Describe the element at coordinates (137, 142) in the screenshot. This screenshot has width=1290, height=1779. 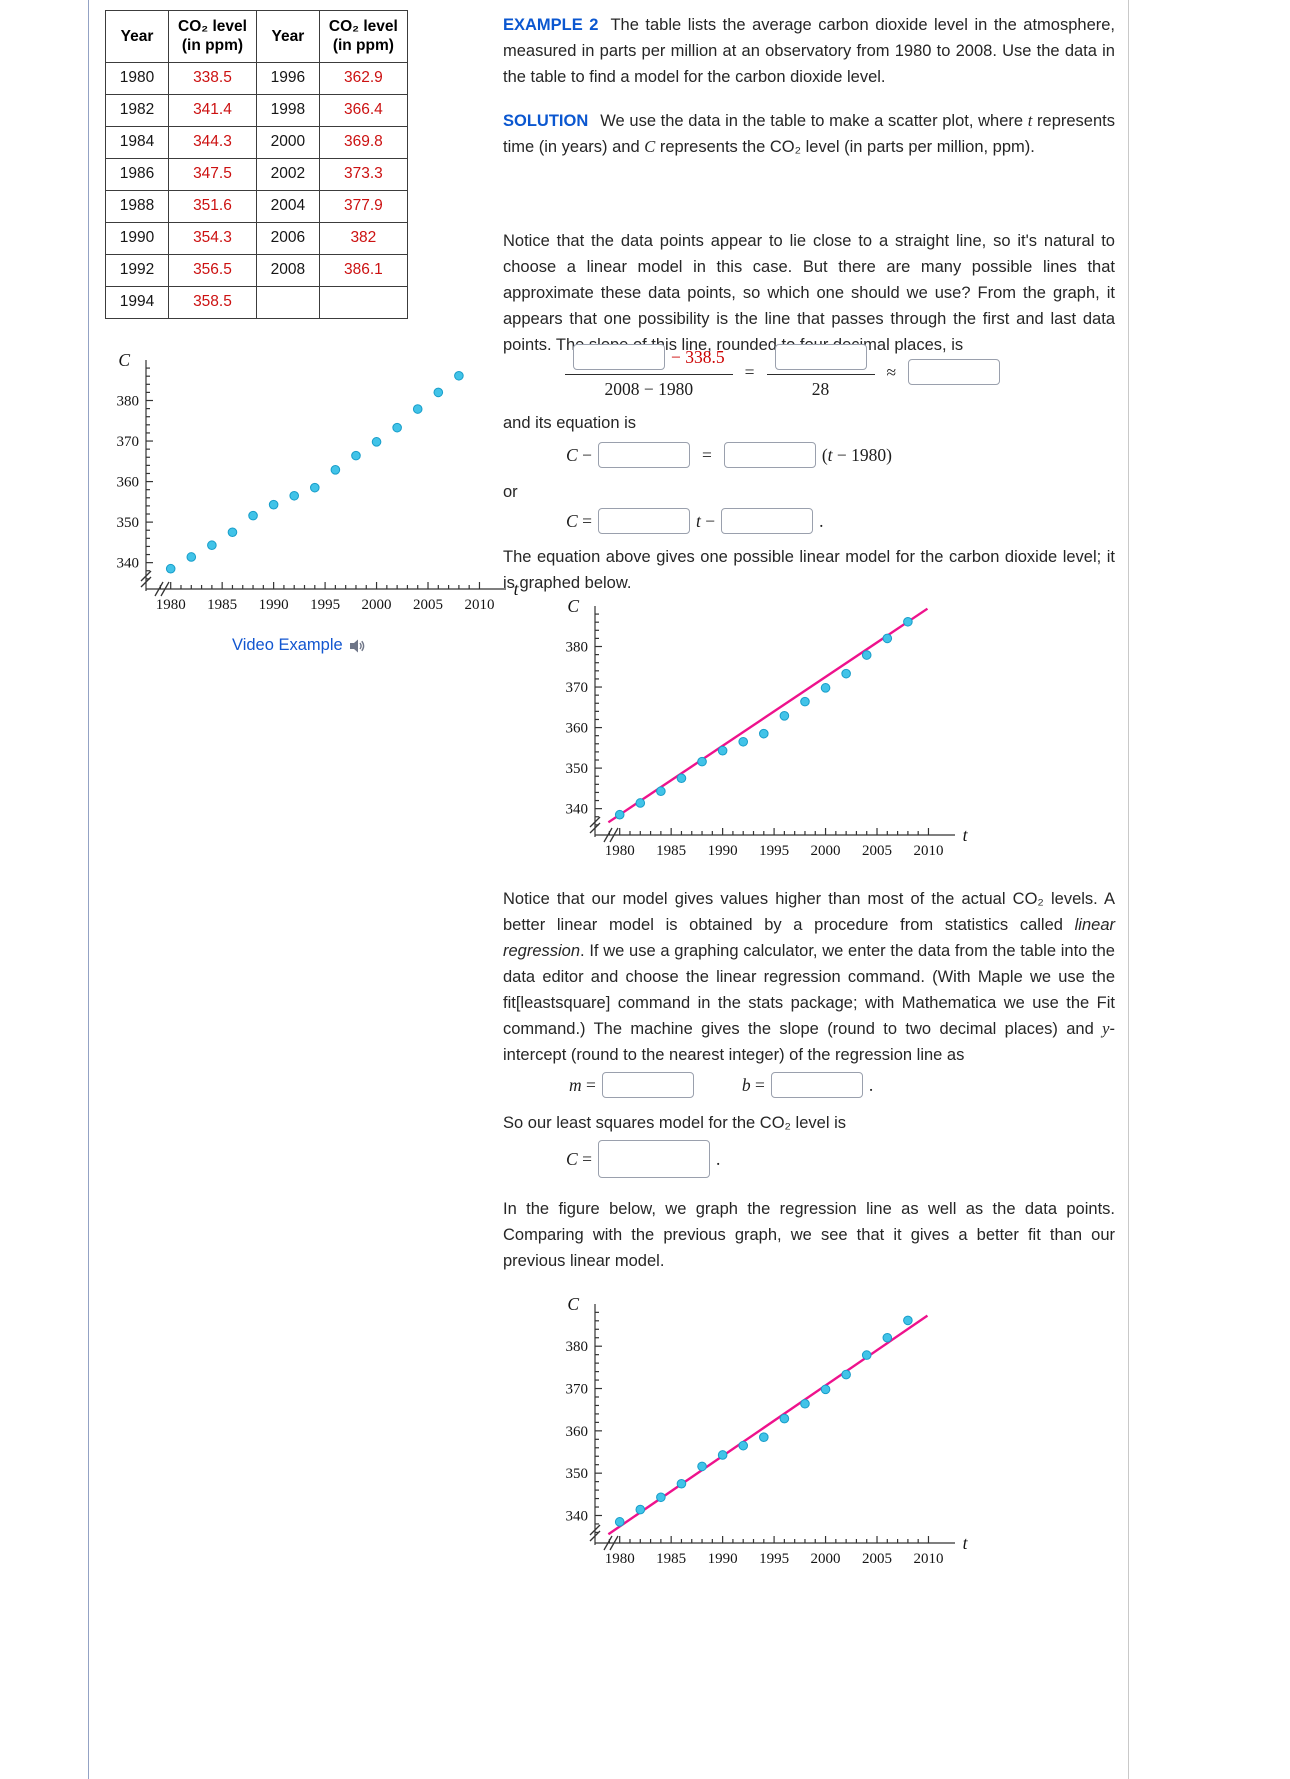
I see `year-cell: 1984` at that location.